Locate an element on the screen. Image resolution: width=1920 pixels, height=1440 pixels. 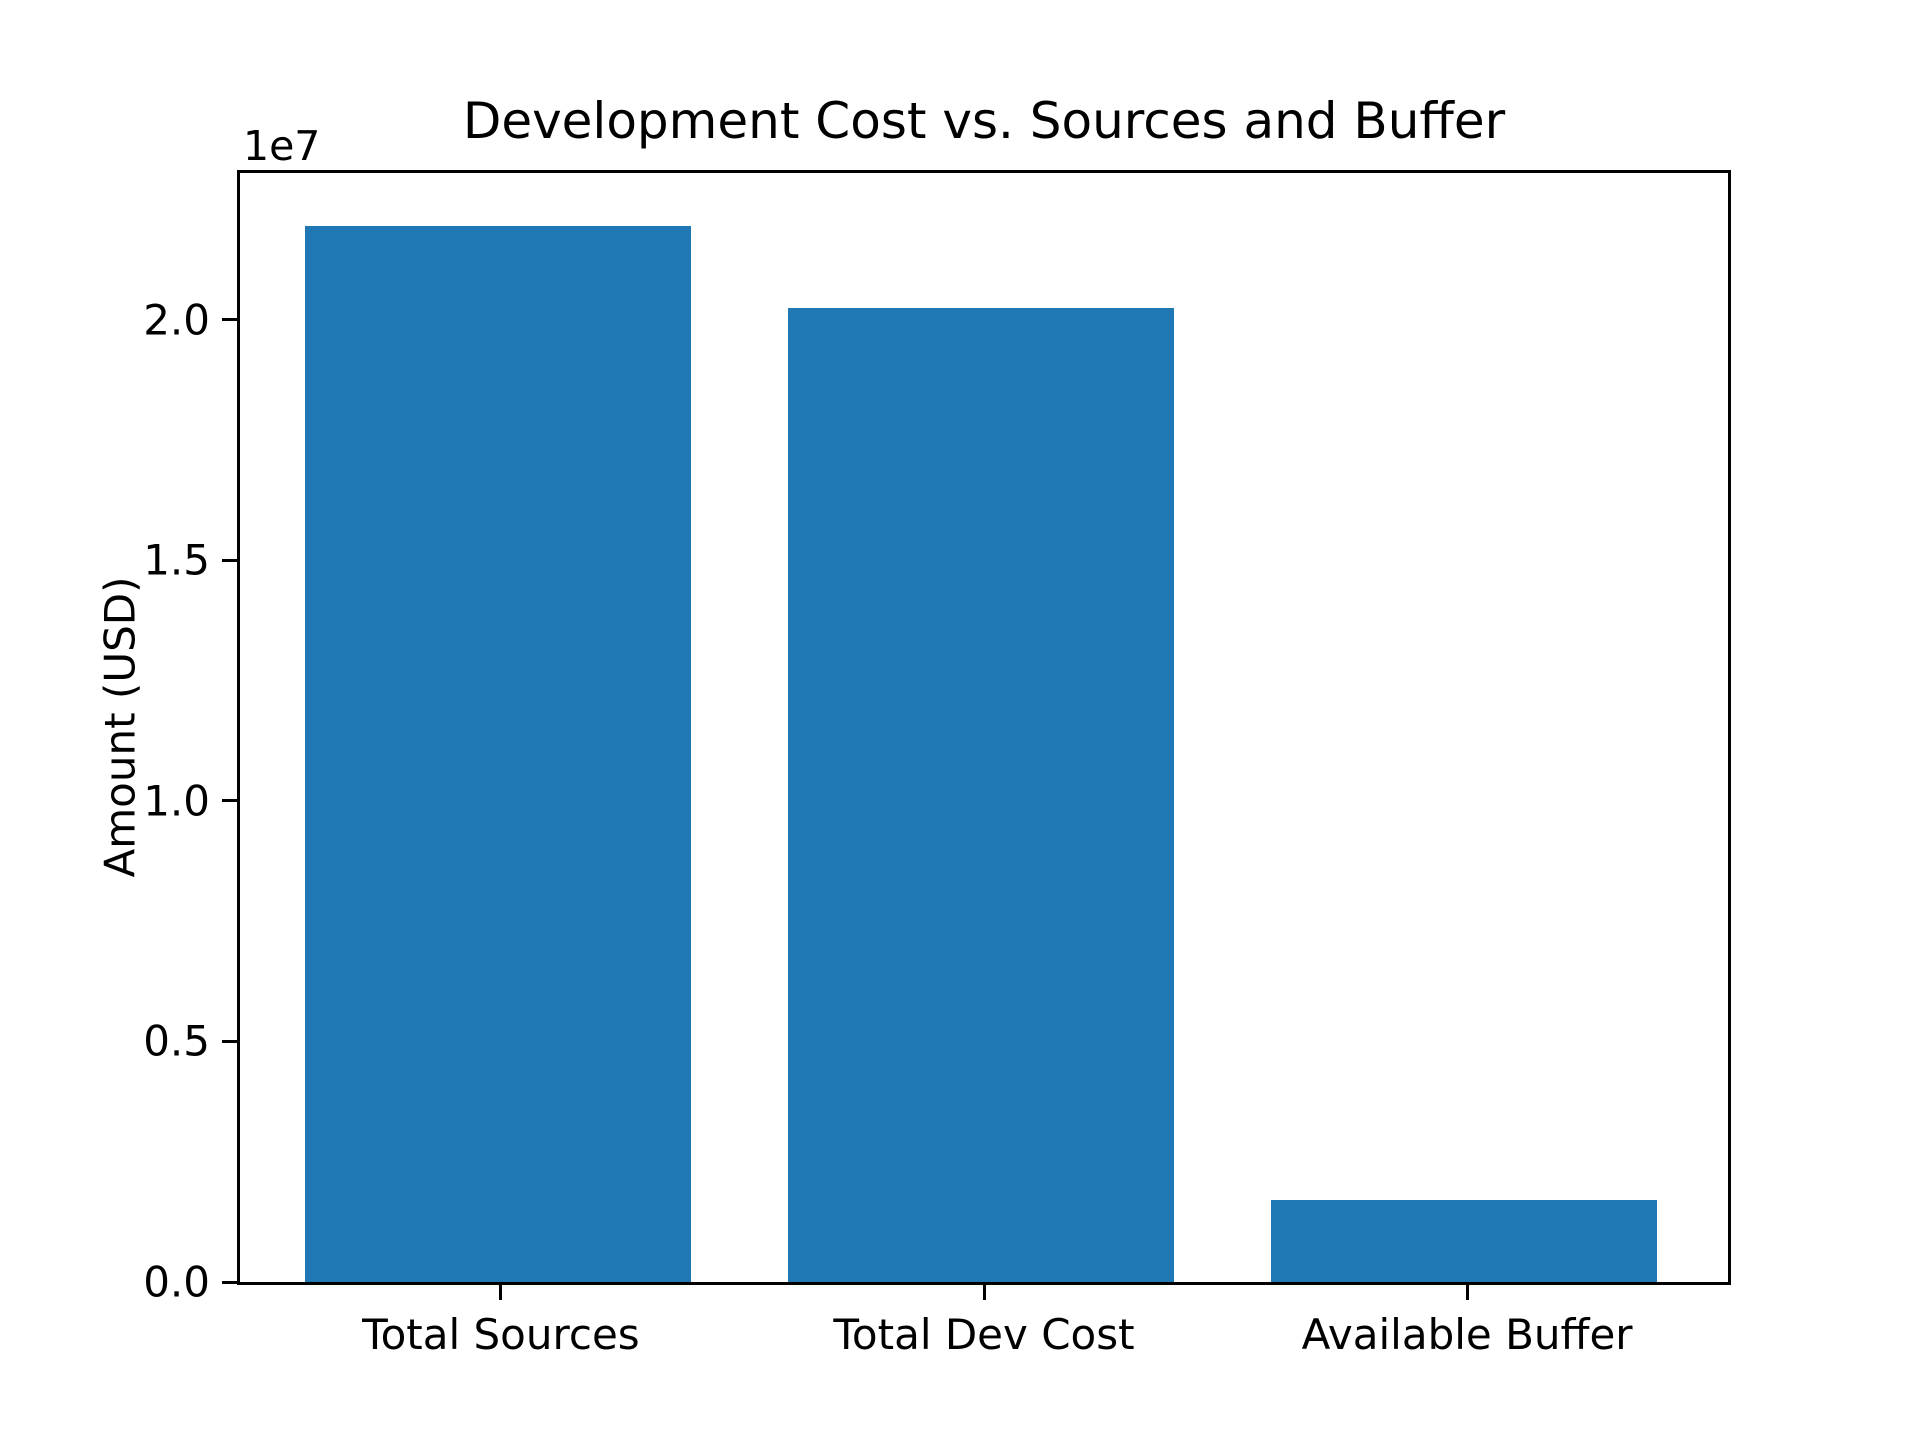
x-tick-label-total-sources: Total Sources is located at coordinates (501, 1334).